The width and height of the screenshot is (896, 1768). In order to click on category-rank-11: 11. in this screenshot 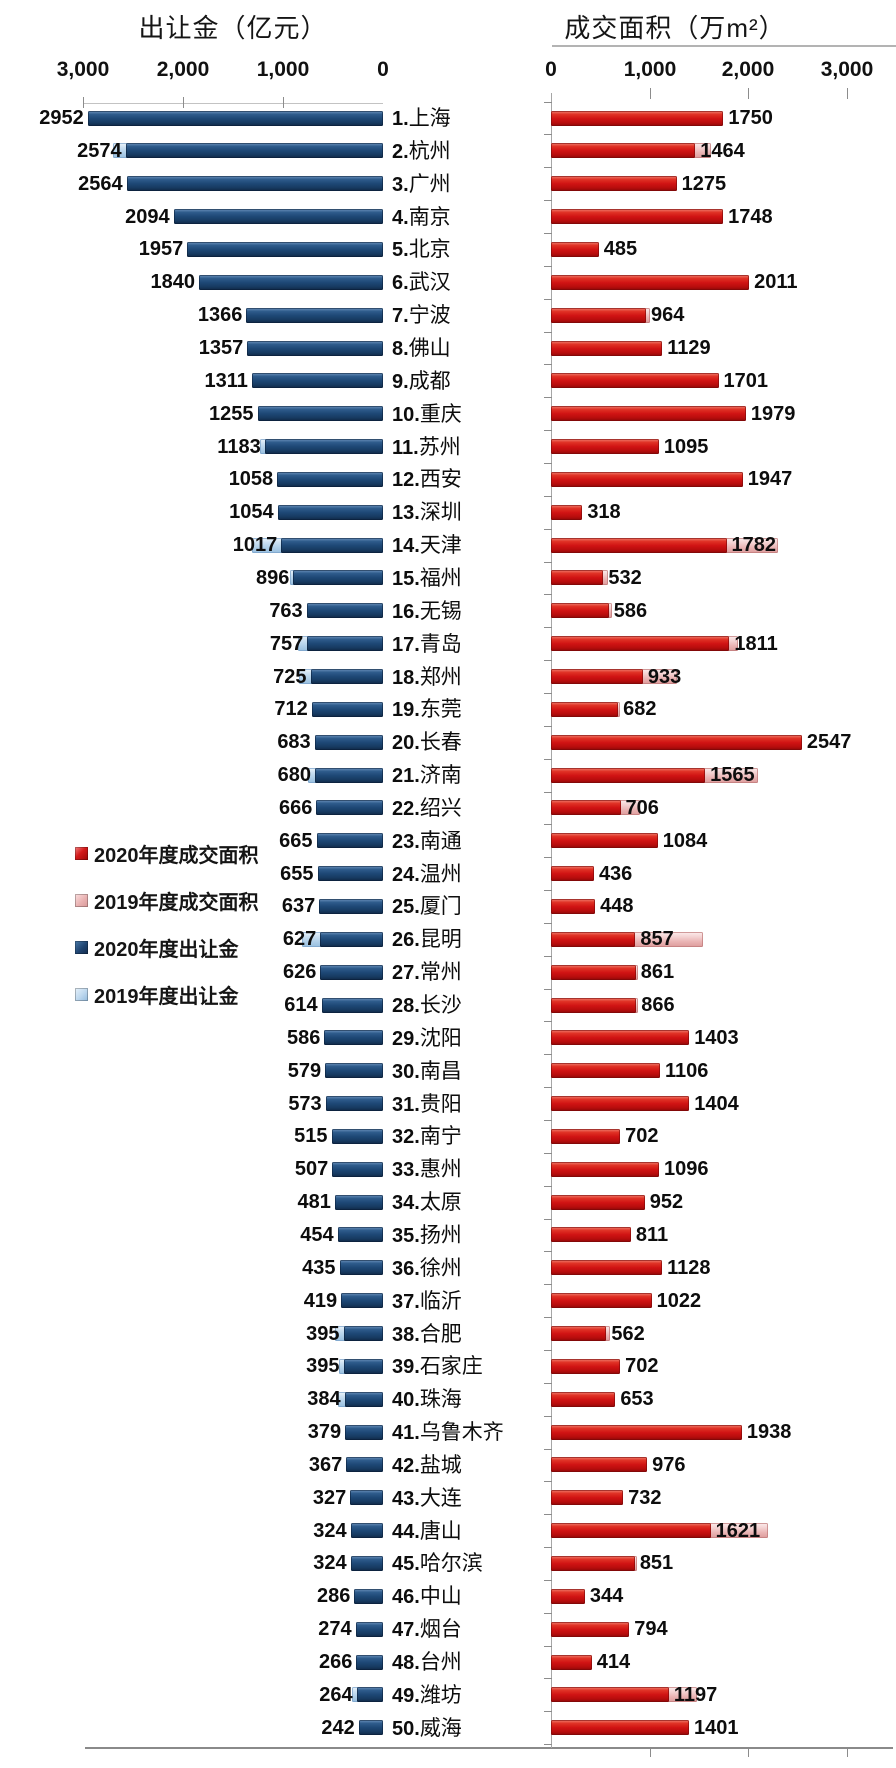, I will do `click(405, 447)`.